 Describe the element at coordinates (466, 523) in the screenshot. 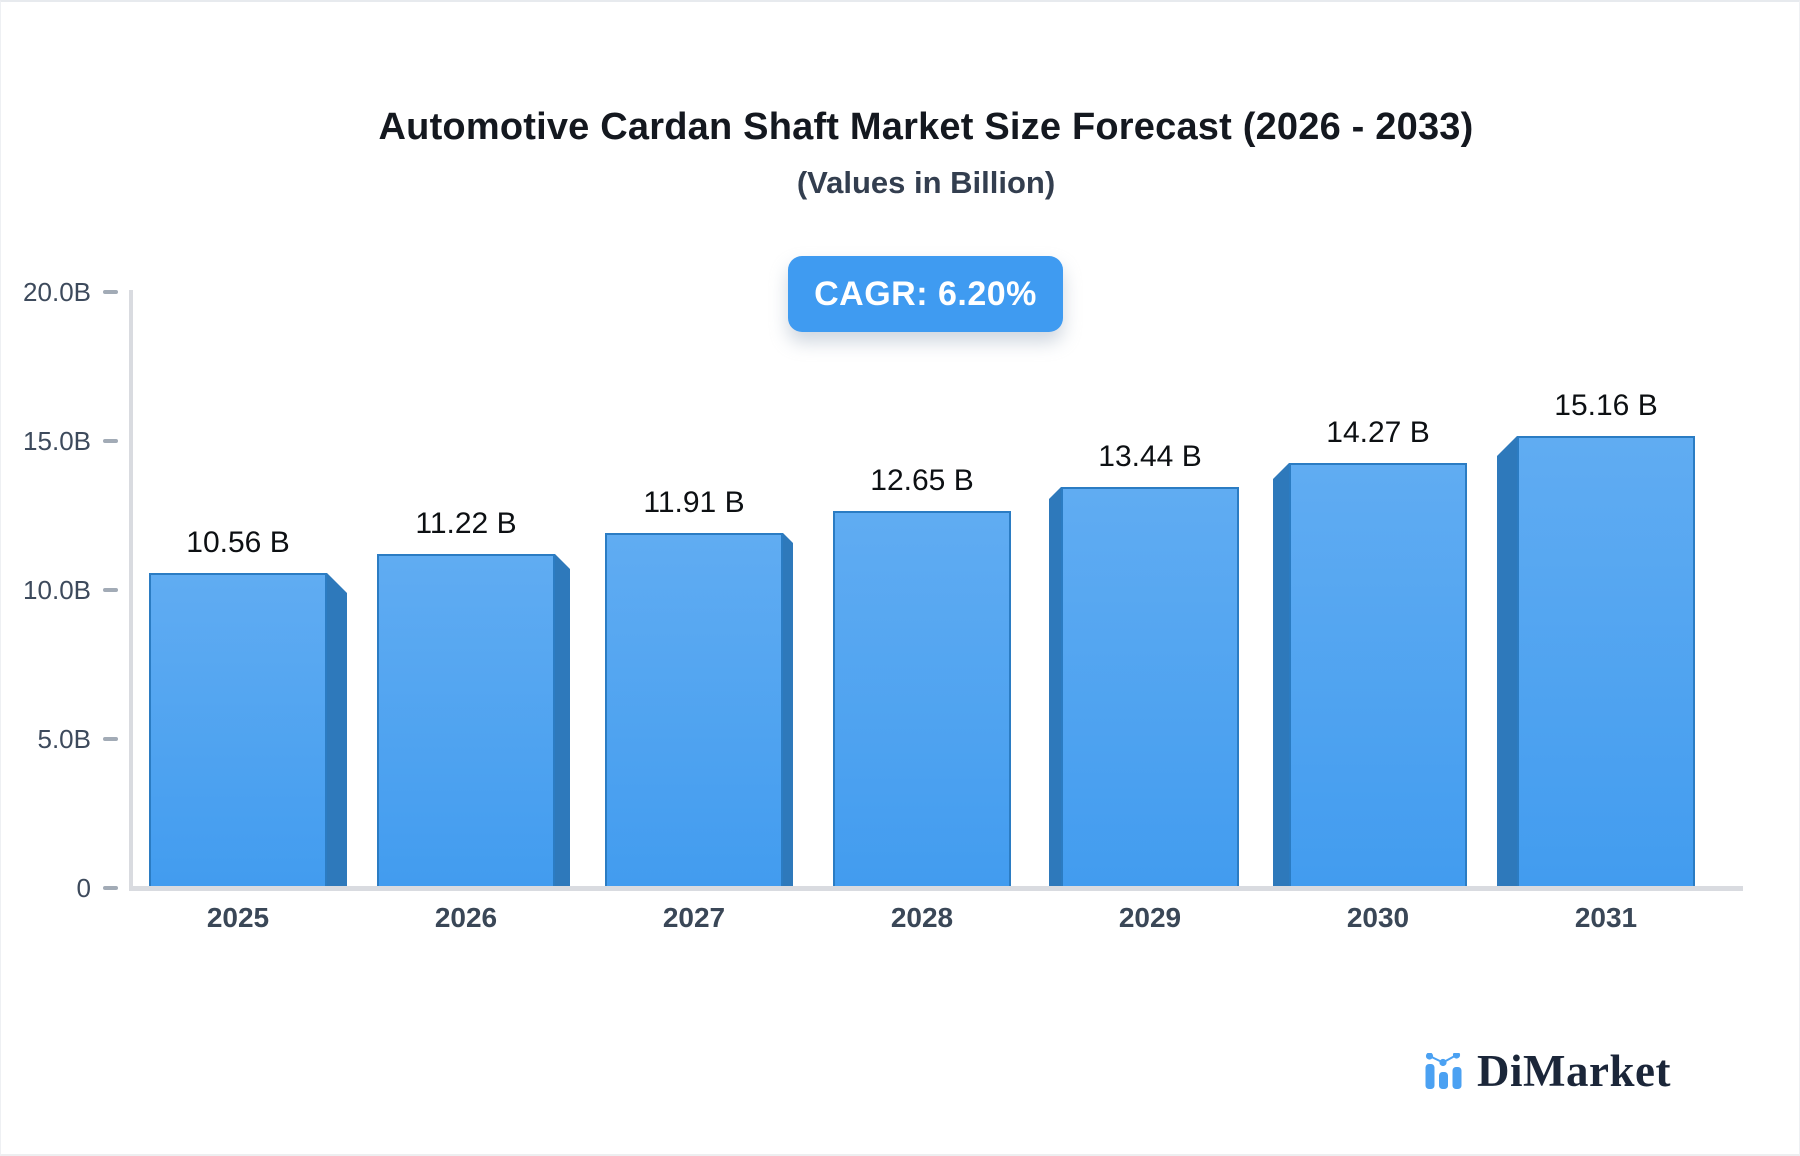

I see `bar-value-label: 11.22 B` at that location.